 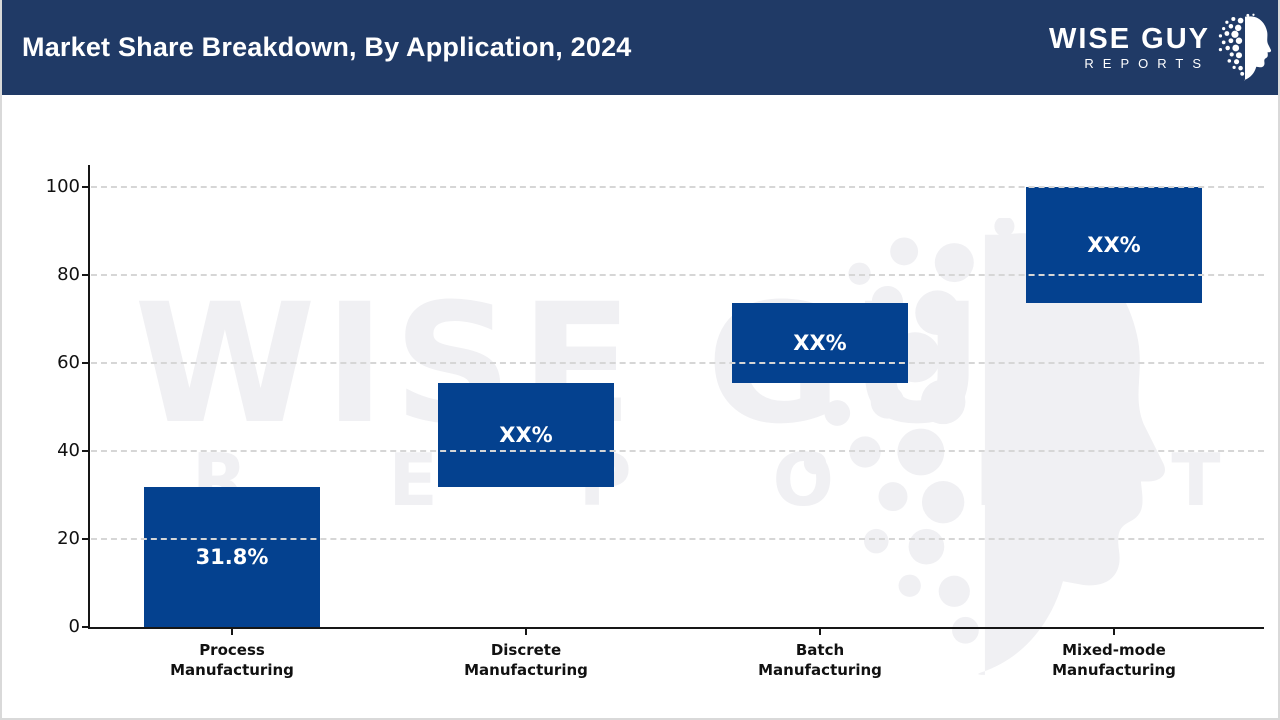 What do you see at coordinates (89, 397) in the screenshot?
I see `y-axis-line` at bounding box center [89, 397].